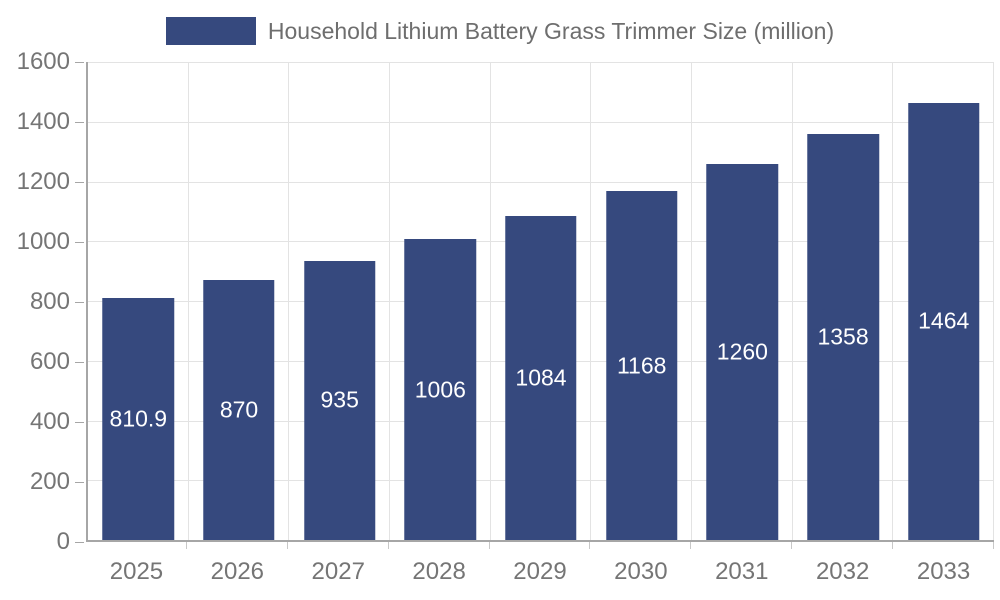  Describe the element at coordinates (237, 571) in the screenshot. I see `x-tick-label: 2026` at that location.